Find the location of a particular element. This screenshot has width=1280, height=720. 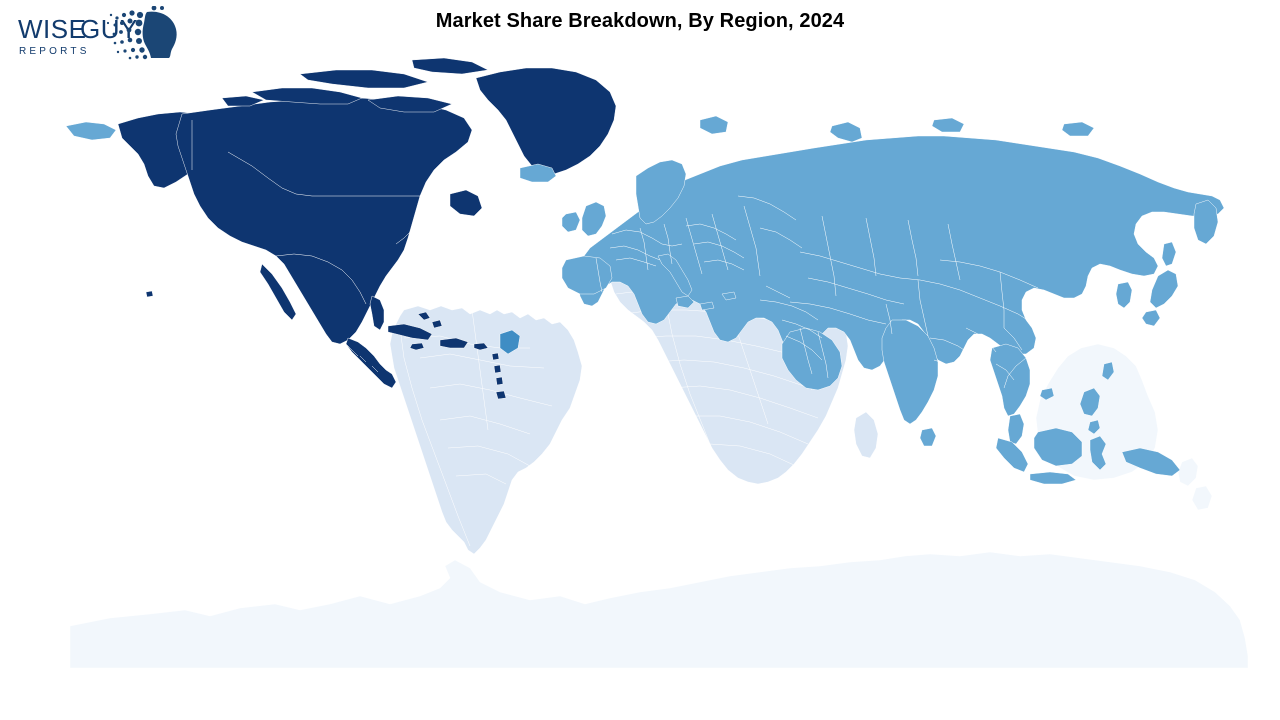

dotted-head-profile-icon is located at coordinates (141, 33).